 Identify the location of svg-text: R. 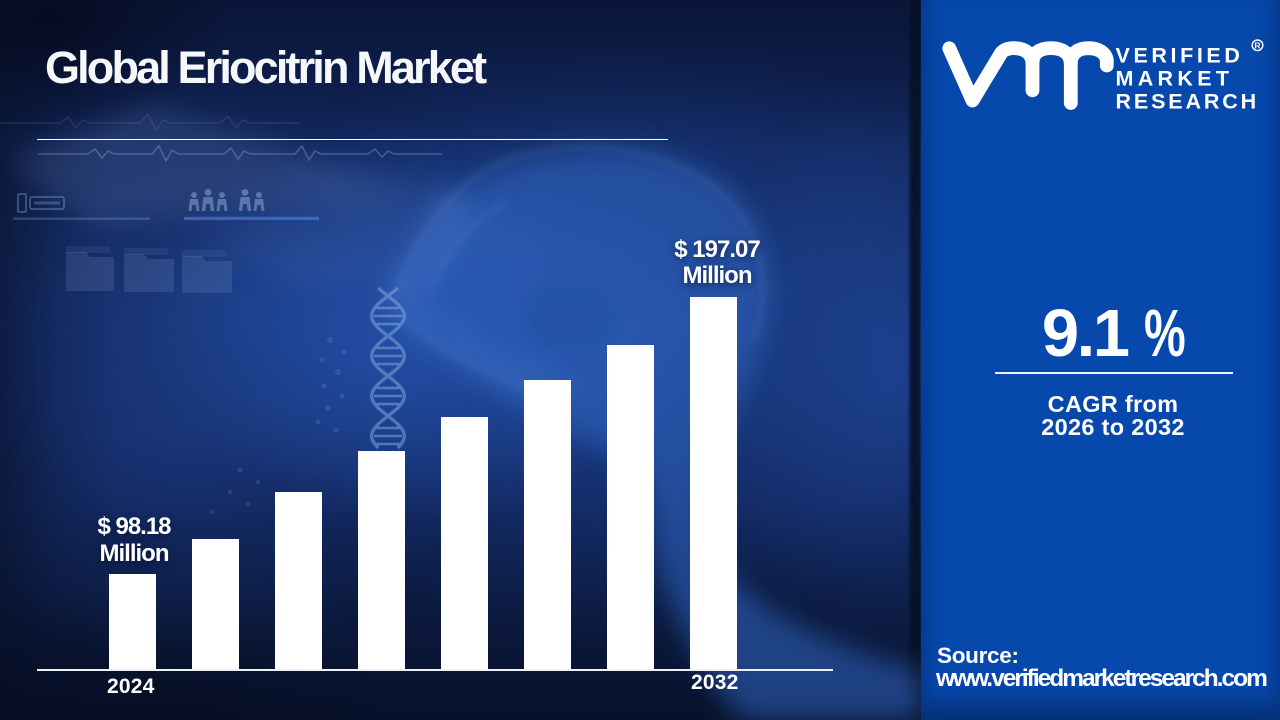
(1257, 45).